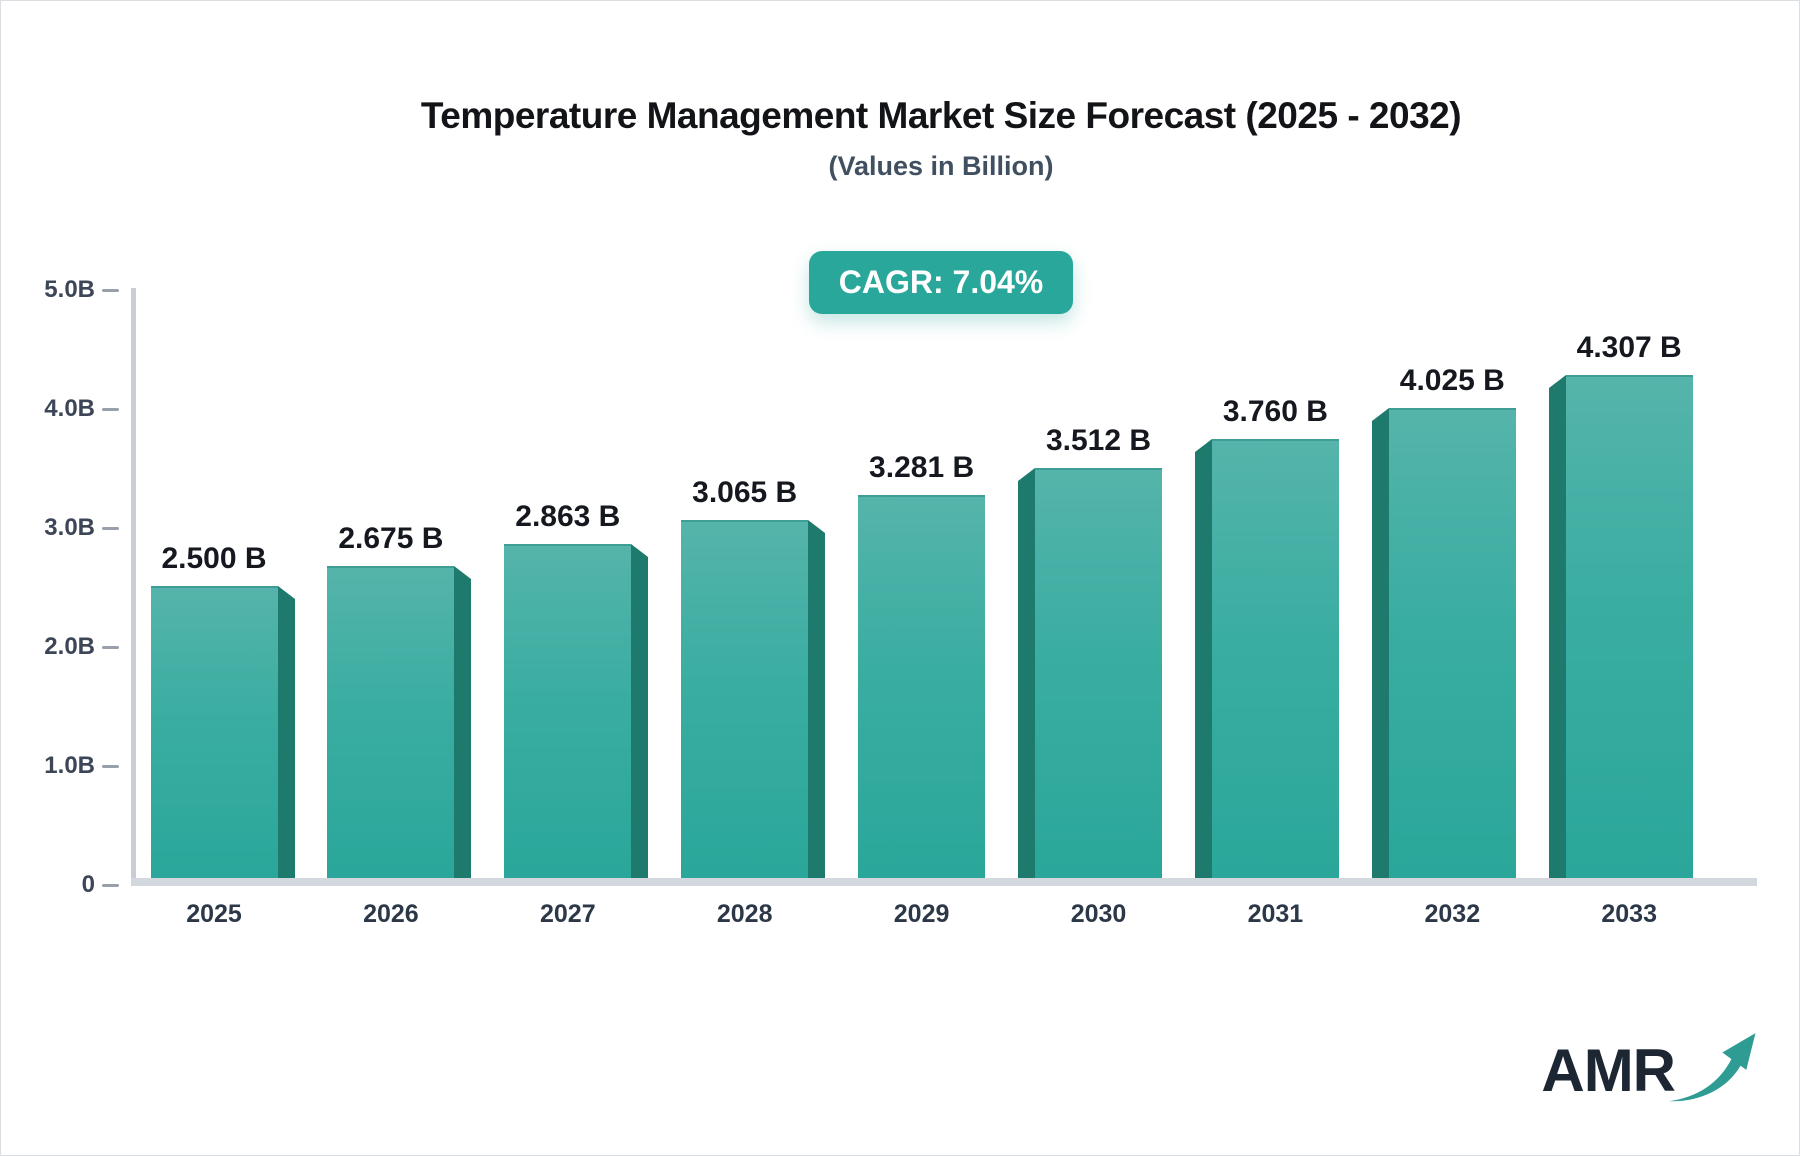 The height and width of the screenshot is (1156, 1800). I want to click on cagr-badge-row: CAGR: 7.04%, so click(932, 282).